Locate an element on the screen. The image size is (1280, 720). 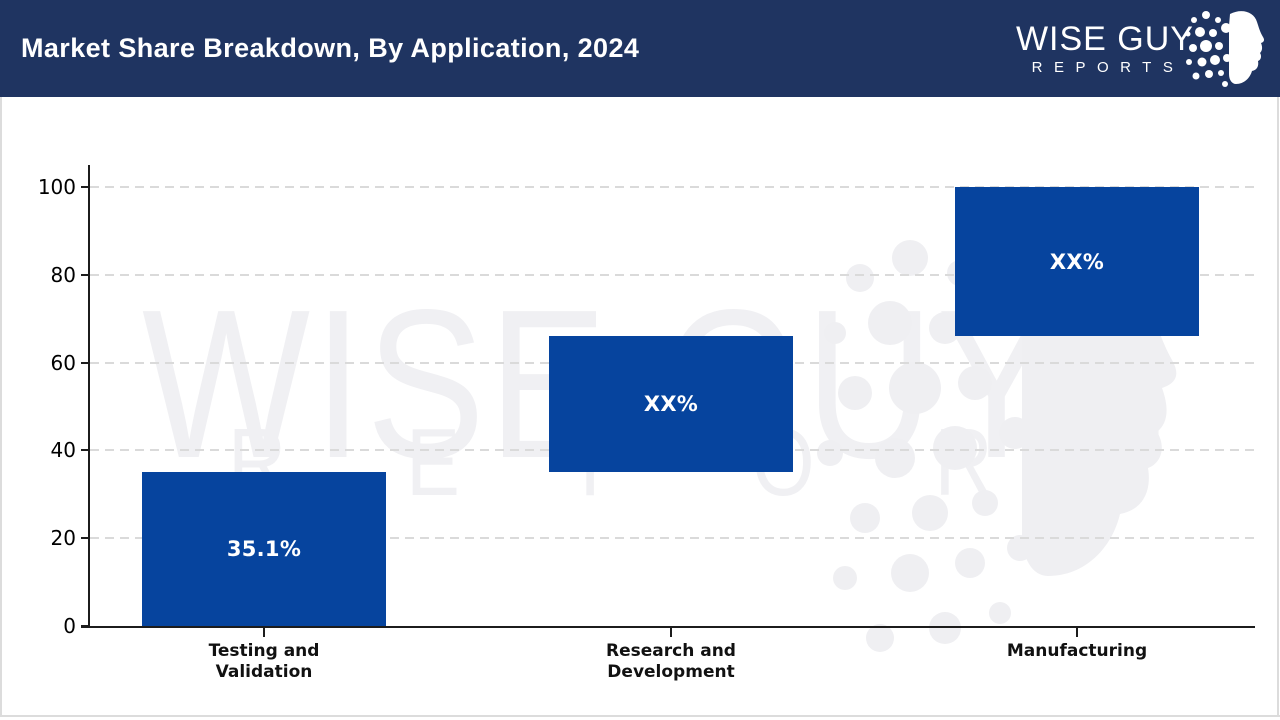
frame-right is located at coordinates (1278, 407).